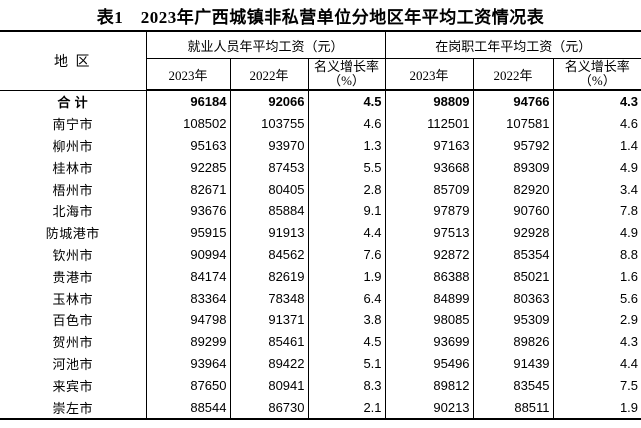 The width and height of the screenshot is (641, 428). Describe the element at coordinates (72, 408) in the screenshot. I see `region-cell: 崇左市` at that location.